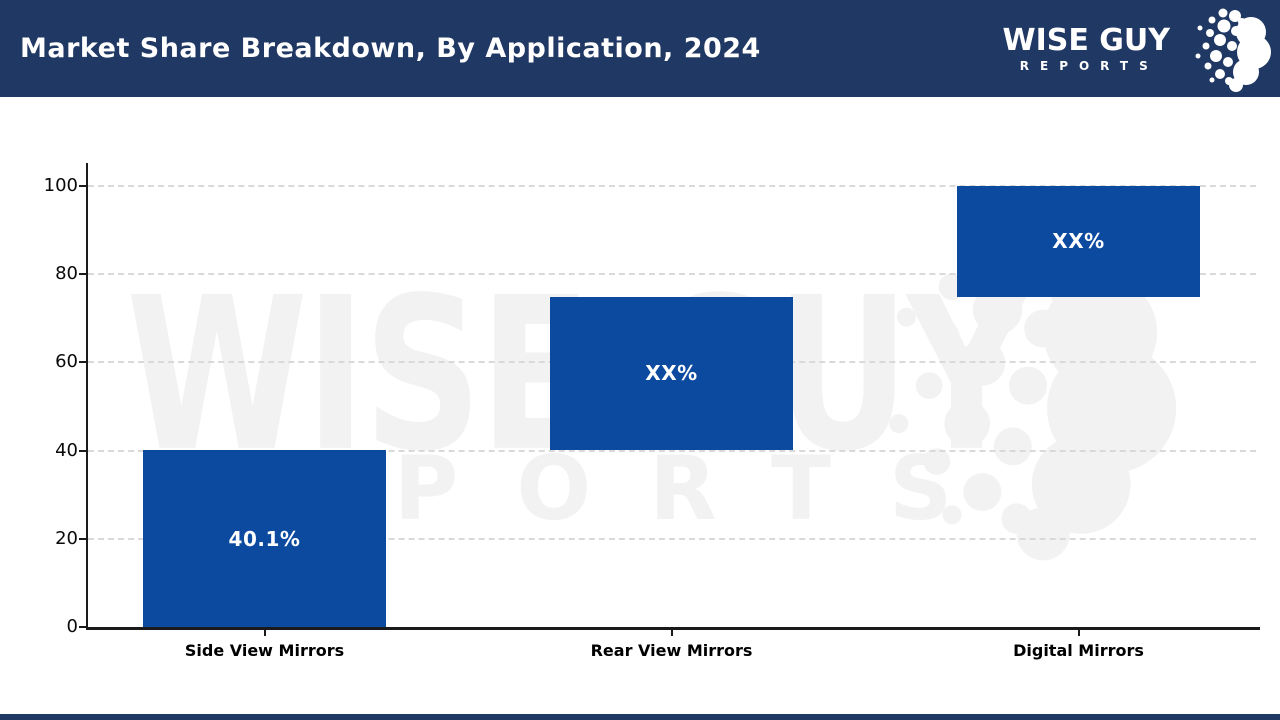 The width and height of the screenshot is (1280, 720). Describe the element at coordinates (640, 717) in the screenshot. I see `footer-band` at that location.